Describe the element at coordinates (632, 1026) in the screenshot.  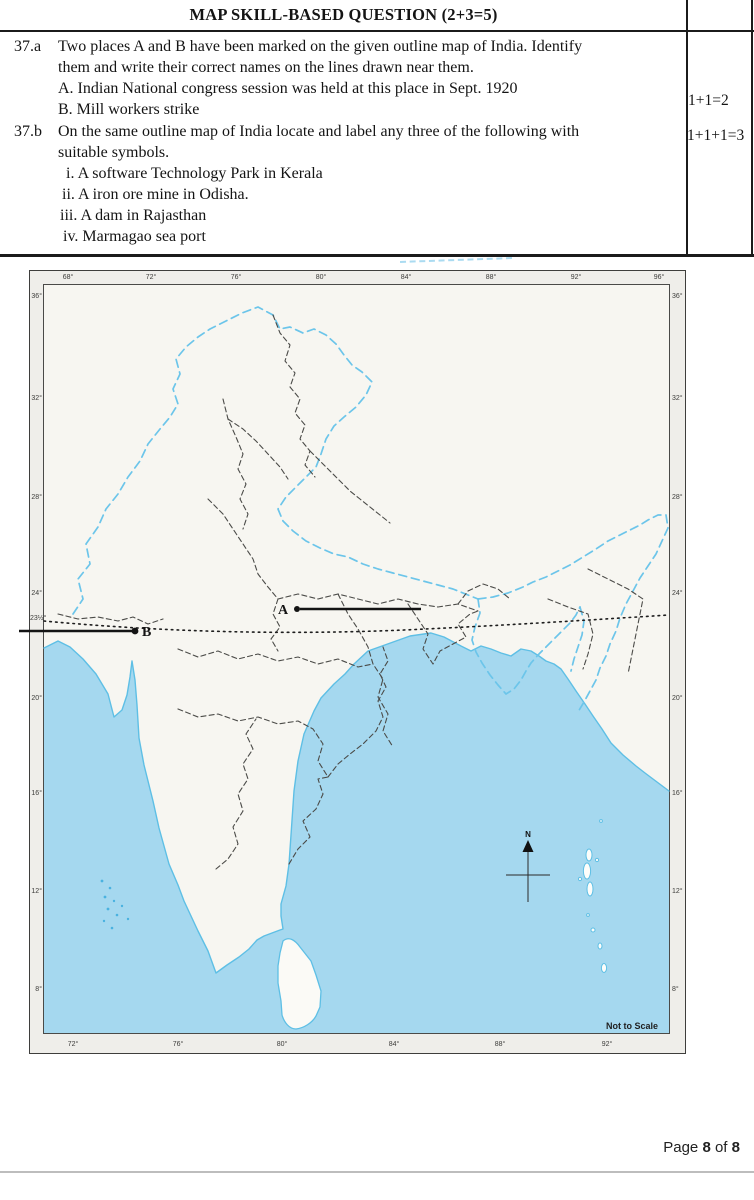
I see `scale-note: Not to Scale` at that location.